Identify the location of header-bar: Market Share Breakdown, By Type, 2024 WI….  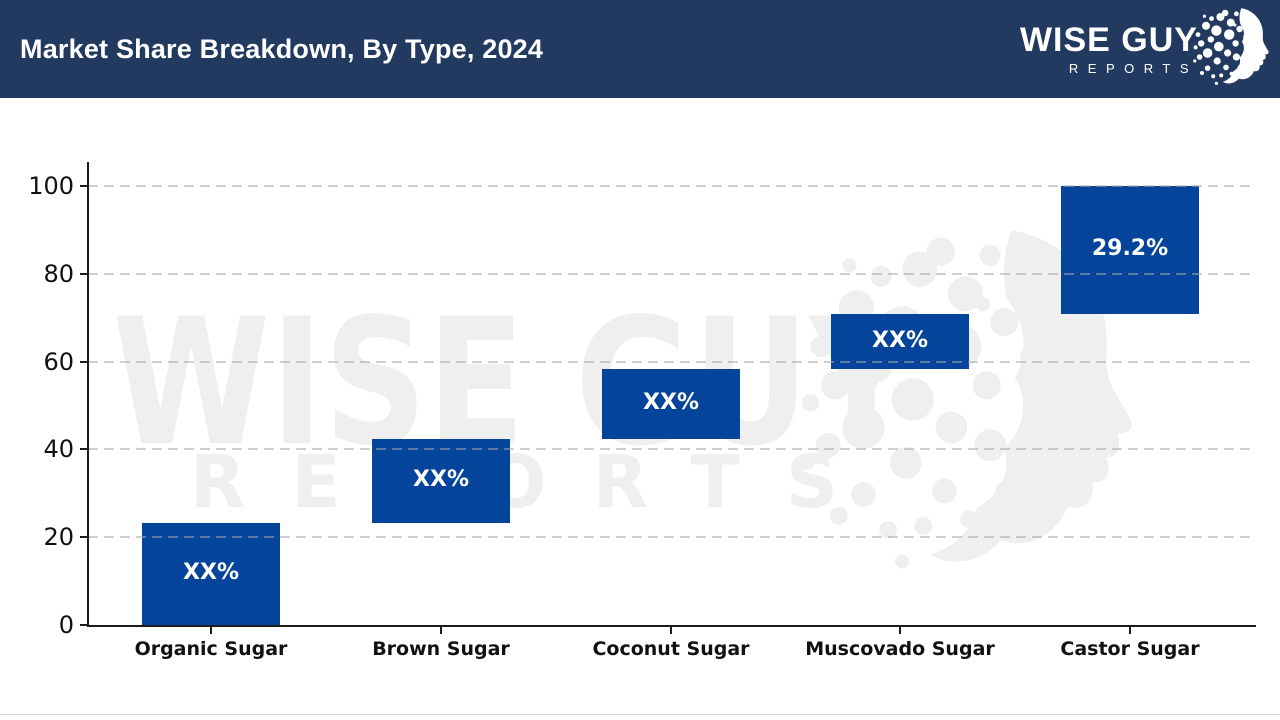
(640, 49).